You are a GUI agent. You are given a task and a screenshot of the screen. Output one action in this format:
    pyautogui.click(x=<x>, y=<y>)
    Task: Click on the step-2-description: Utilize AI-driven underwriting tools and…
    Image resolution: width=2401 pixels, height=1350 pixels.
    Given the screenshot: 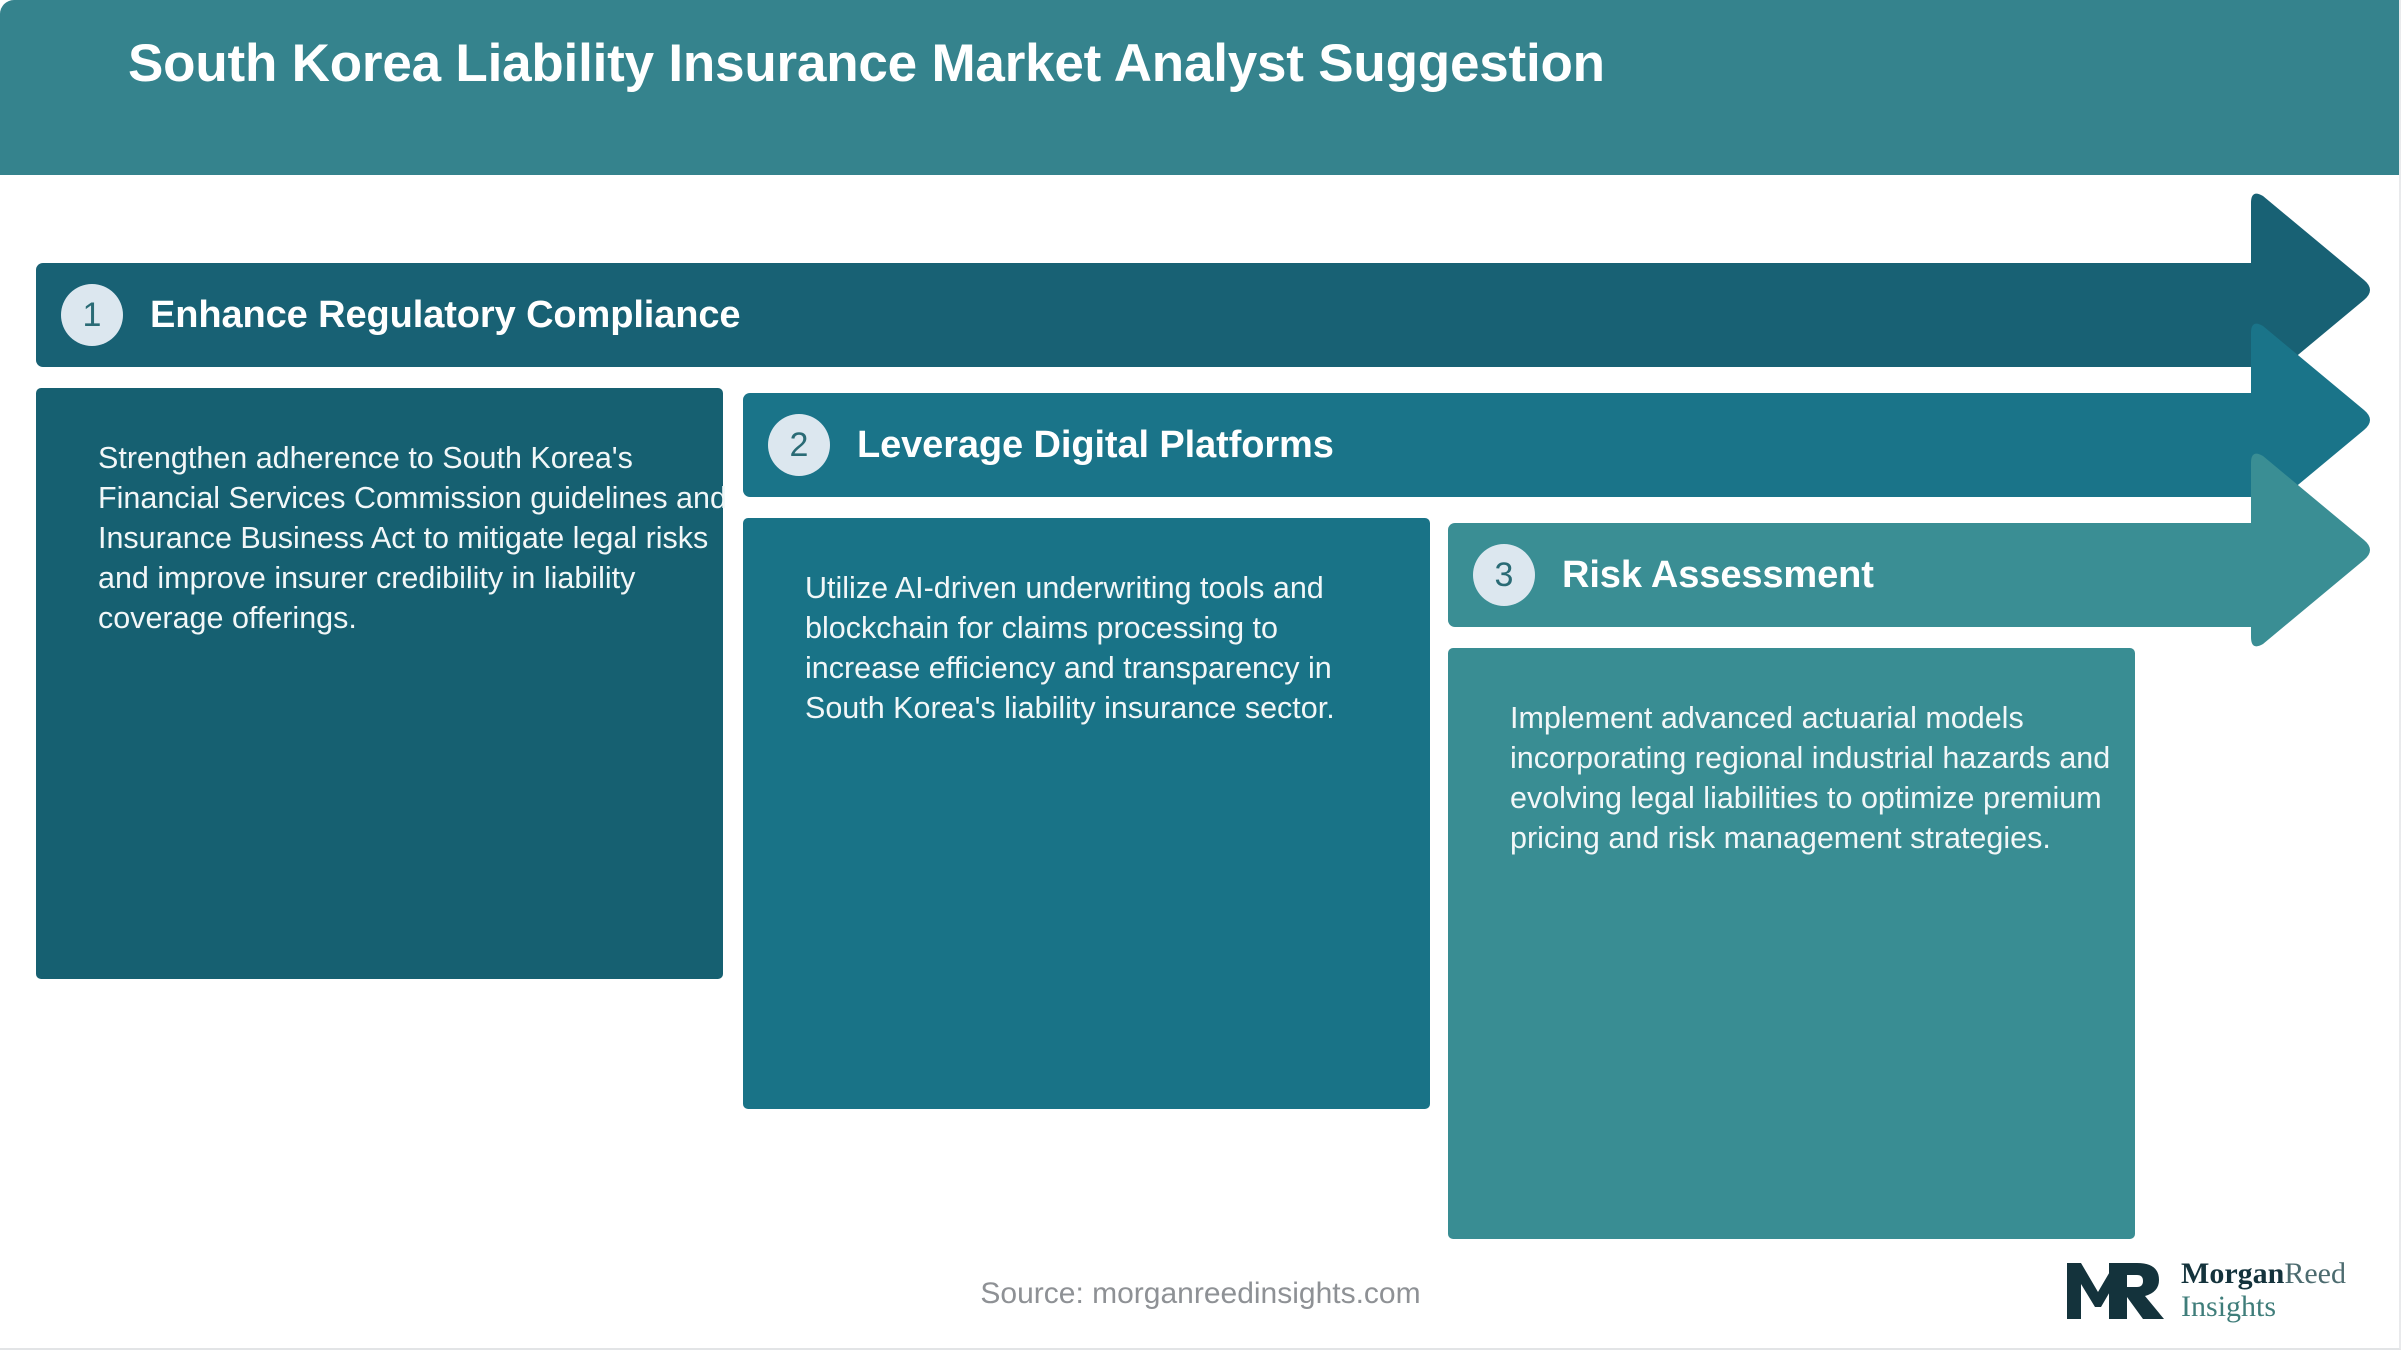 What is the action you would take?
    pyautogui.click(x=1070, y=648)
    